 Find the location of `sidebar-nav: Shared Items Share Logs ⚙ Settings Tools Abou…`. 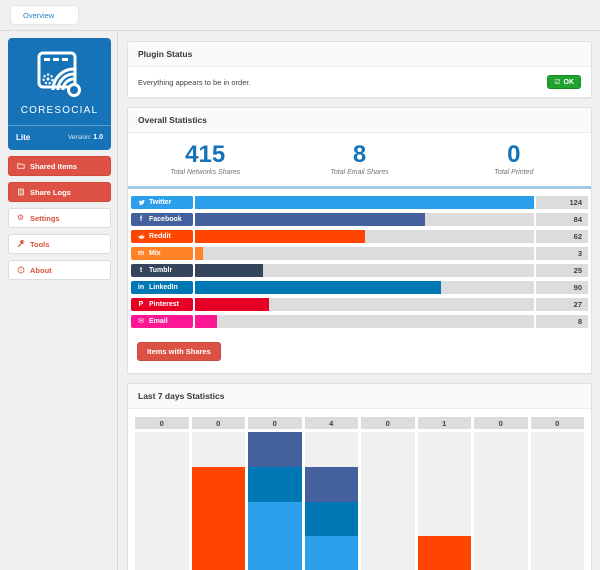

sidebar-nav: Shared Items Share Logs ⚙ Settings Tools Abou… is located at coordinates (59, 218).